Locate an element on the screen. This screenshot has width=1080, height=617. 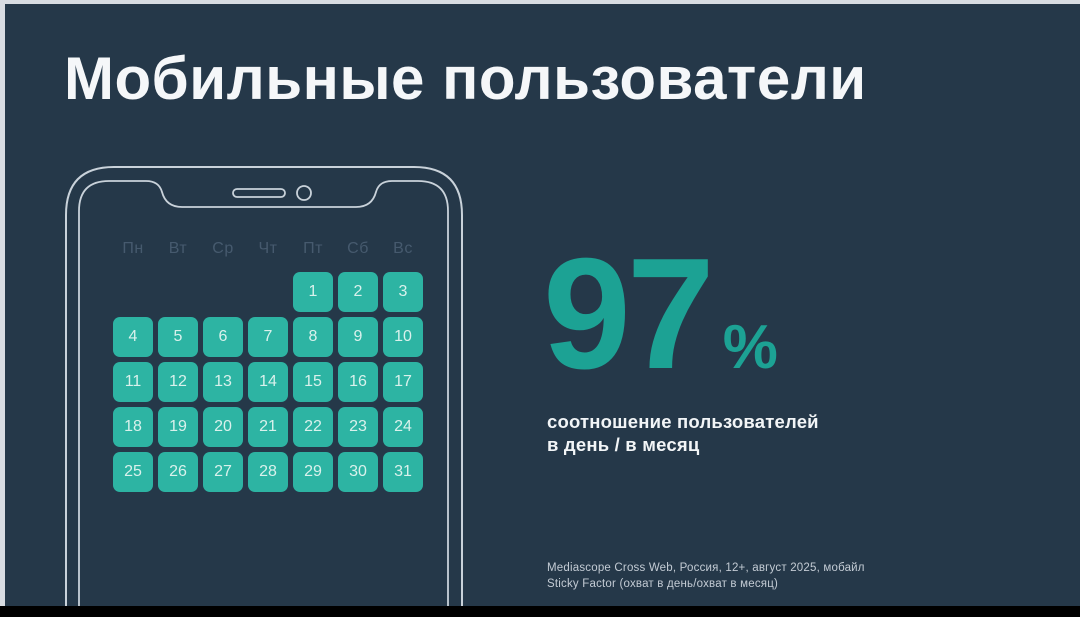
calendar-day-cell: 10 is located at coordinates (403, 337).